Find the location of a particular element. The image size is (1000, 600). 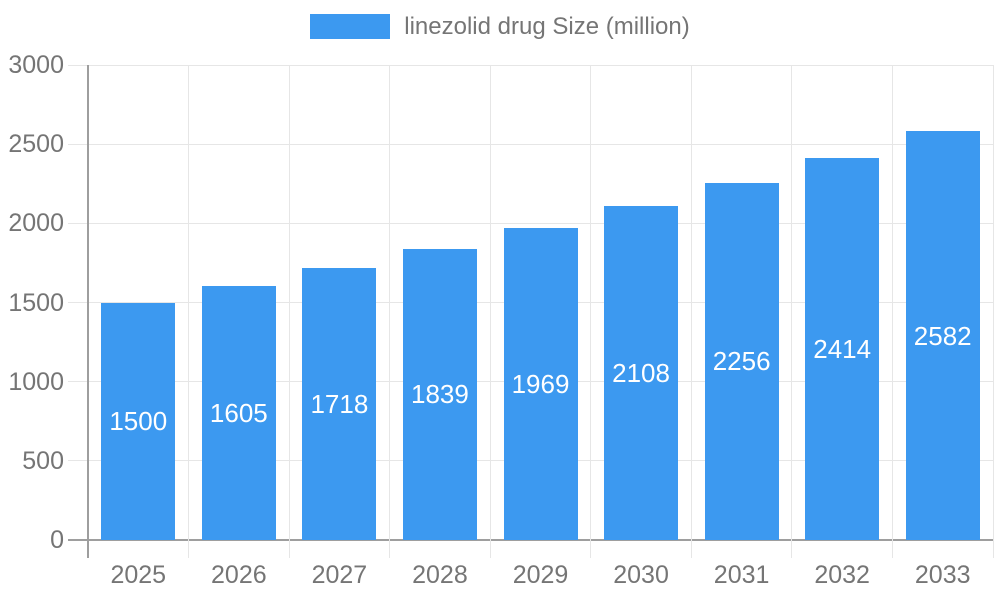

legend-item: linezolid drug Size (million) is located at coordinates (500, 26).